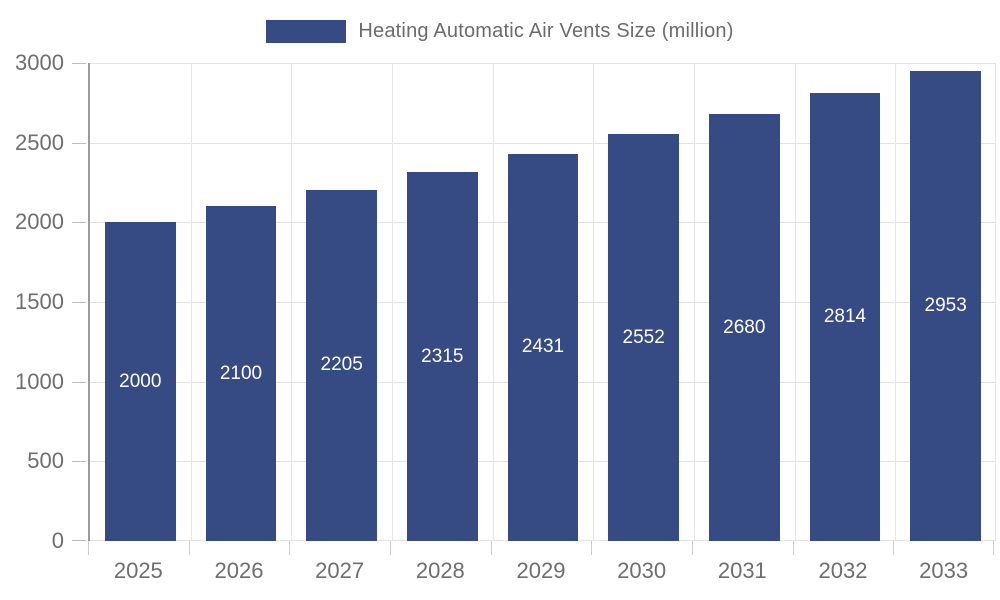  I want to click on bar-2032: 2814, so click(845, 316).